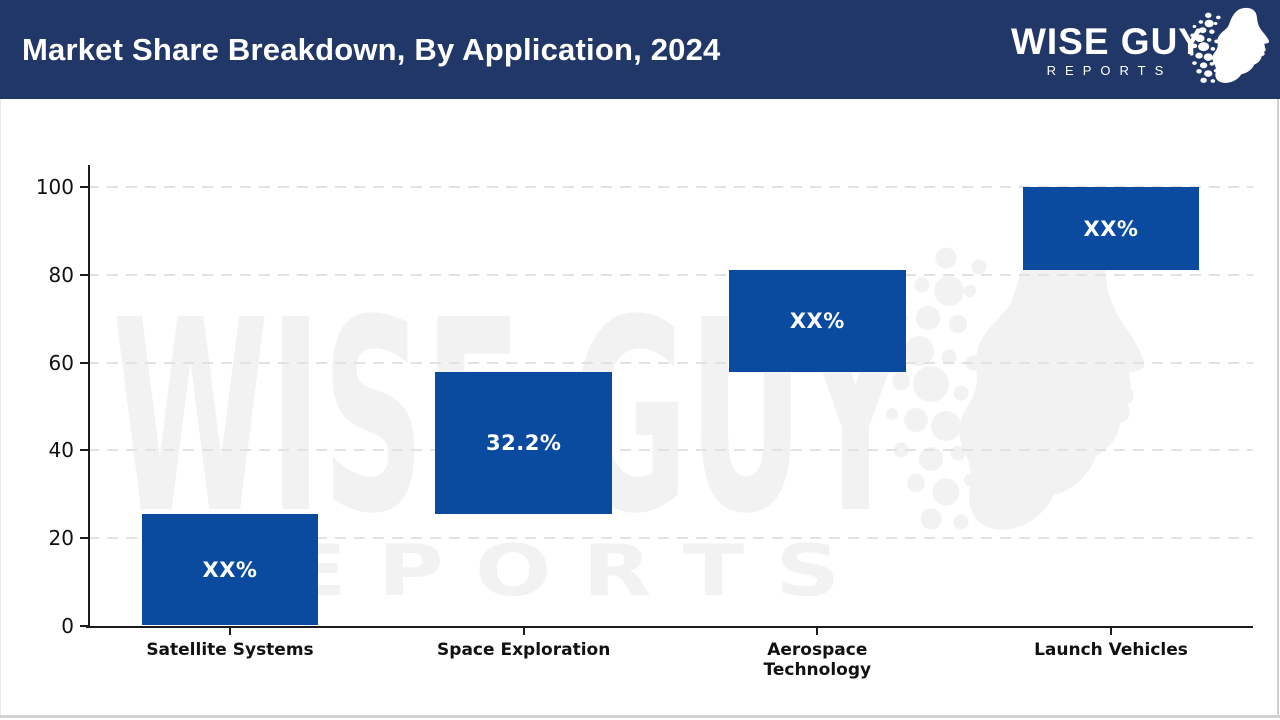  I want to click on y-axis-line, so click(89, 396).